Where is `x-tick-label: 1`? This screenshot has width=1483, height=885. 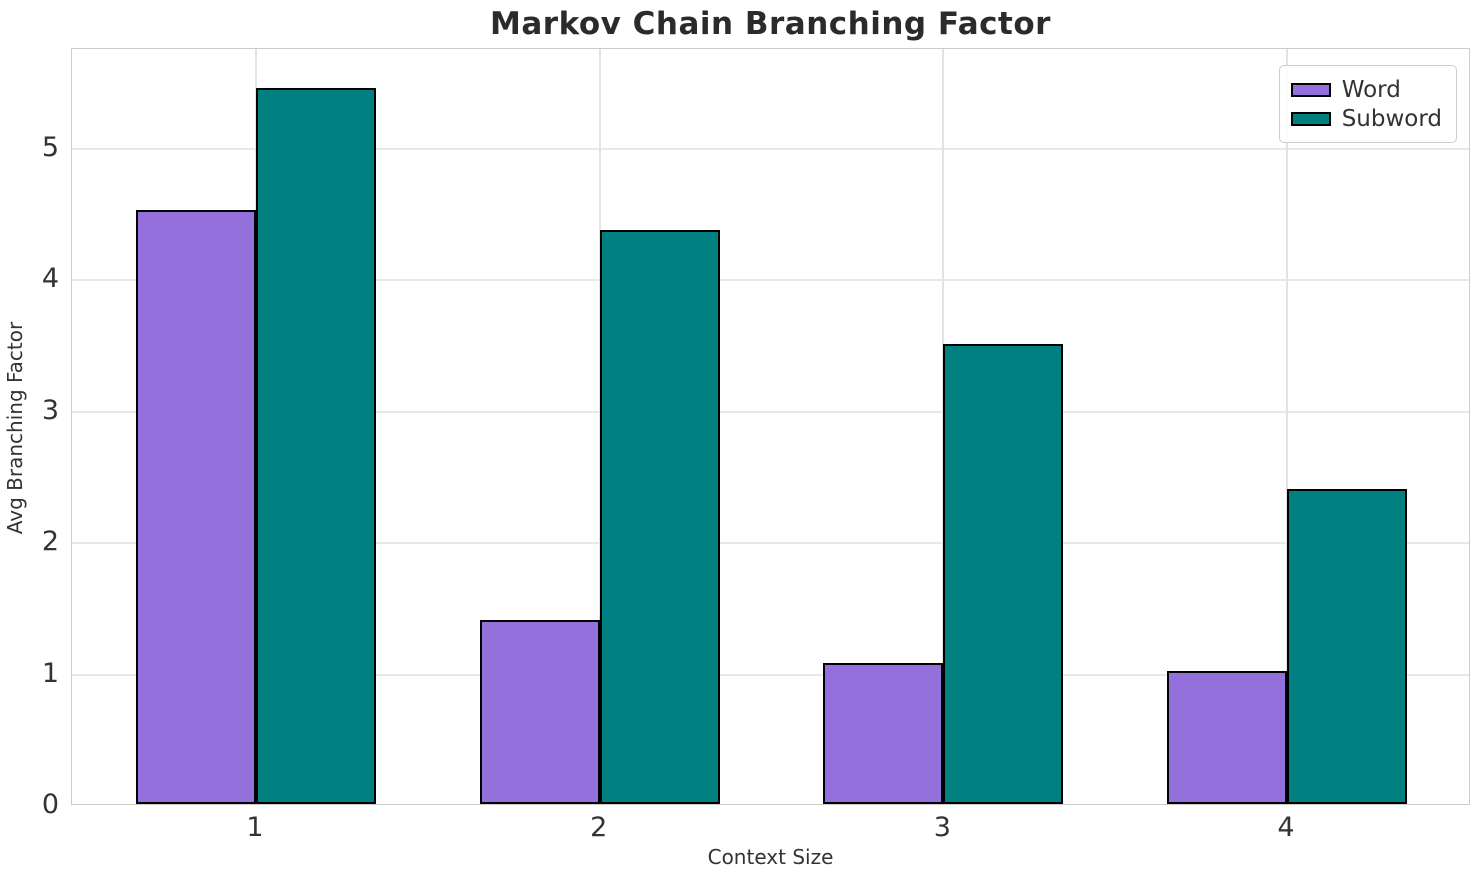 x-tick-label: 1 is located at coordinates (255, 827).